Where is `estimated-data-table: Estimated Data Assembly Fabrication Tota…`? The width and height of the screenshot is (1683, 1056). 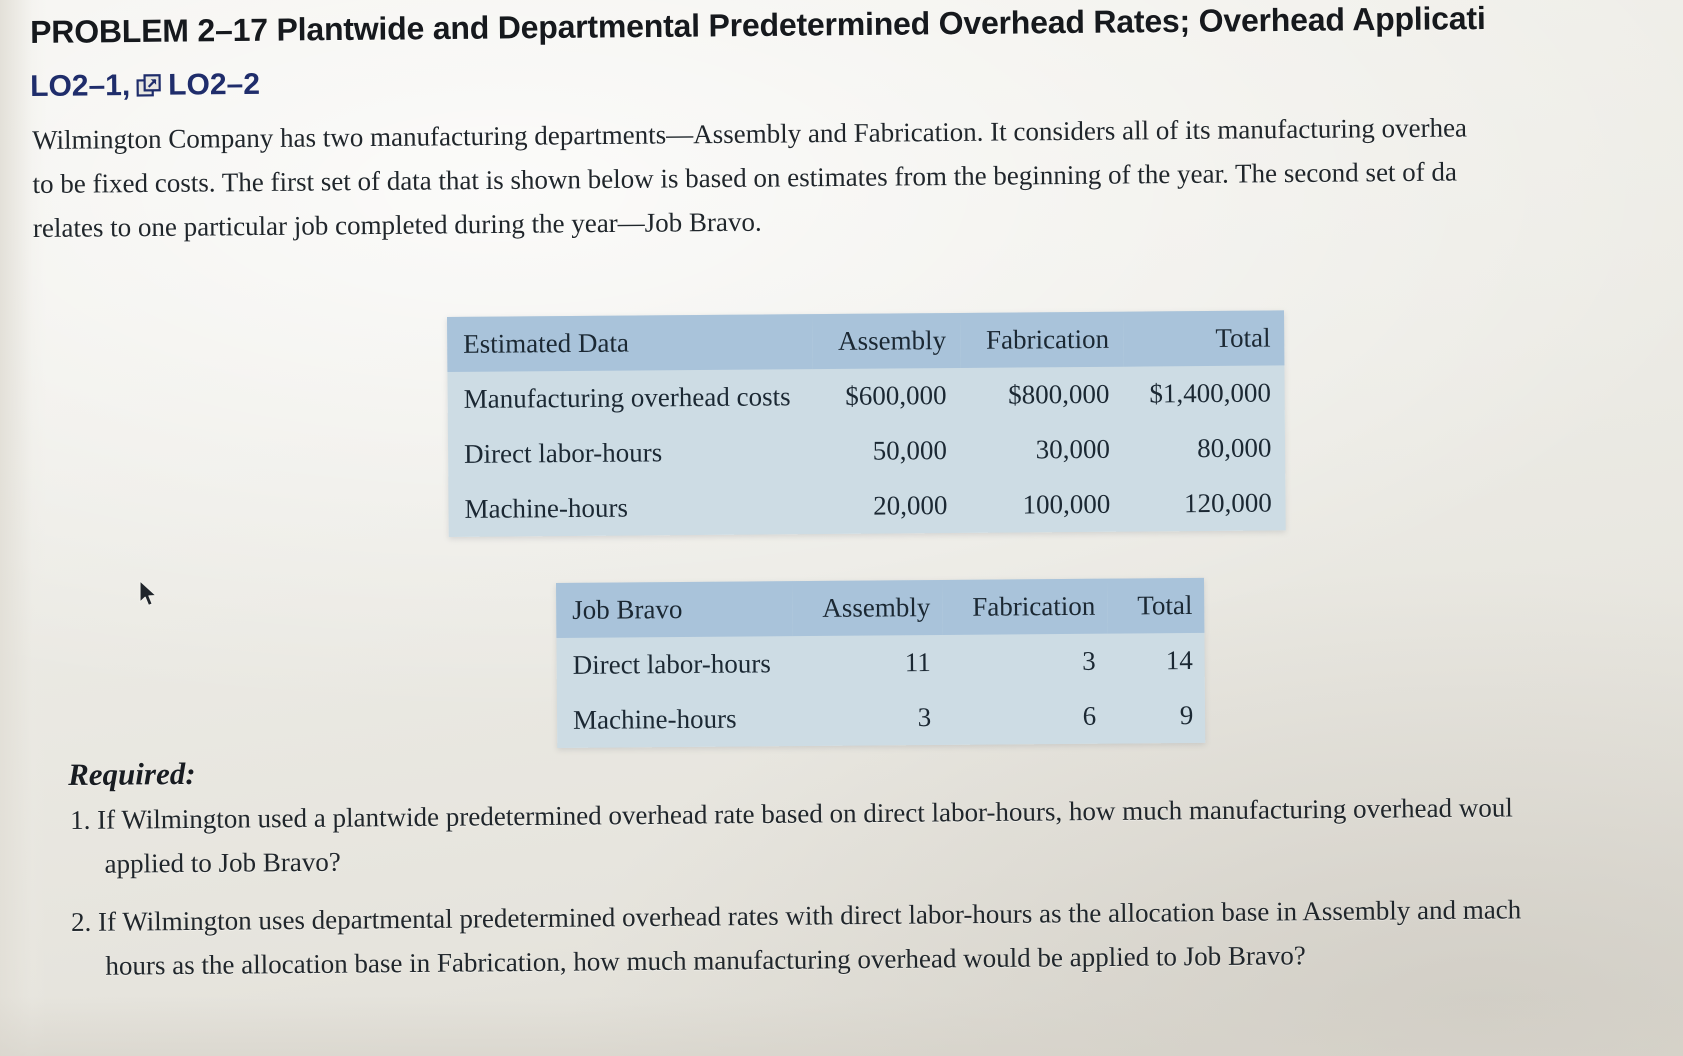
estimated-data-table: Estimated Data Assembly Fabrication Tota… is located at coordinates (867, 423).